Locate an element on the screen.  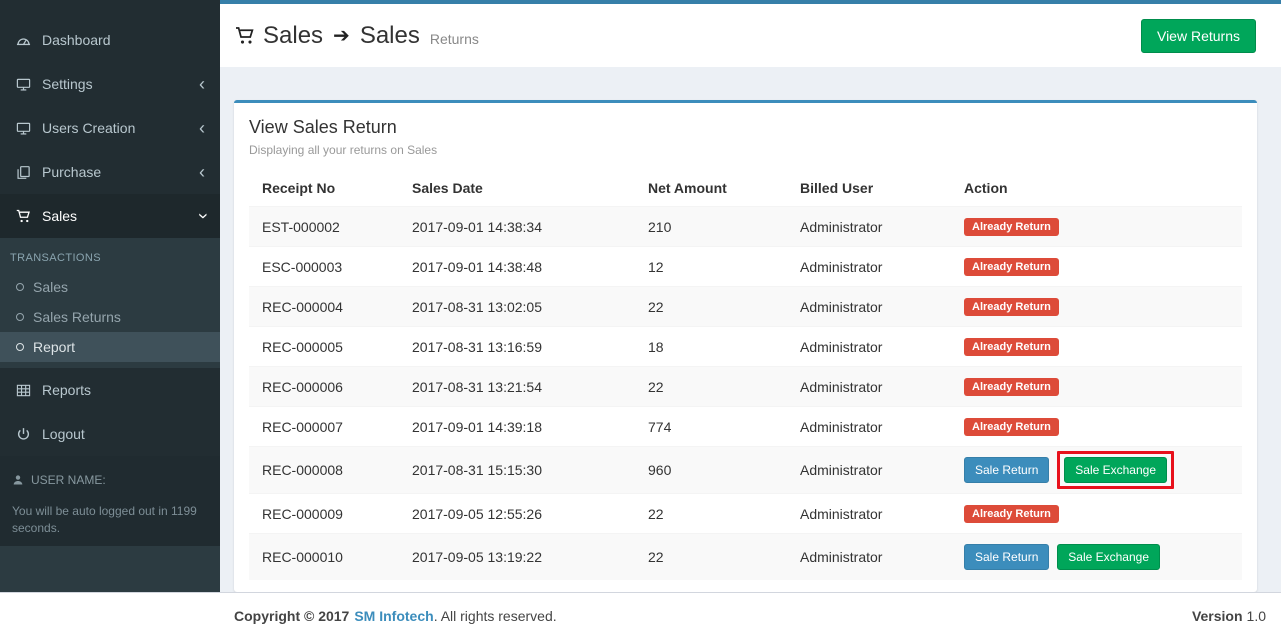
highlight-annotation: Sale Exchange is located at coordinates (1115, 470).